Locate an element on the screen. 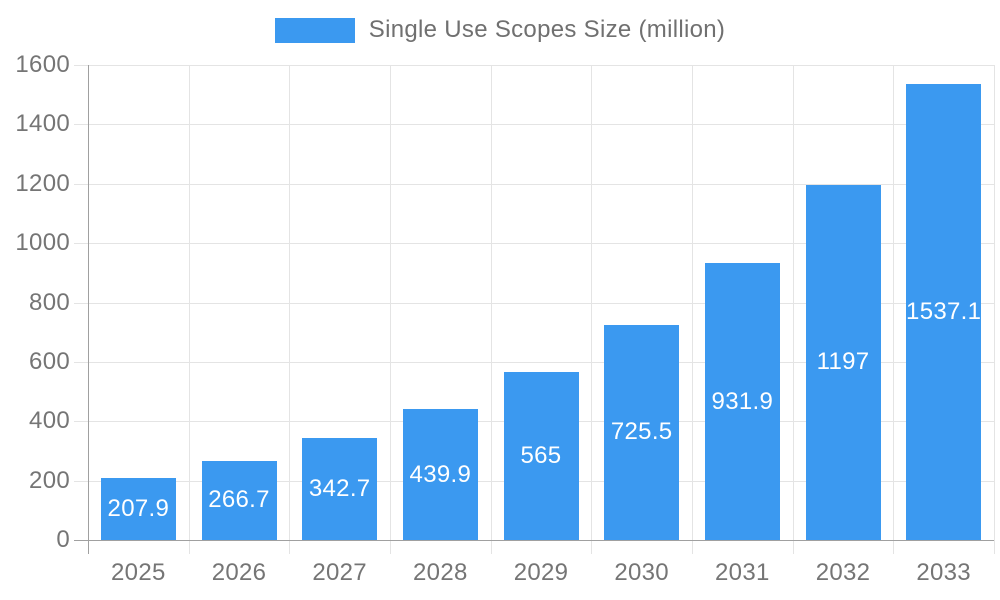 The height and width of the screenshot is (600, 1000). bar-2030 is located at coordinates (642, 432).